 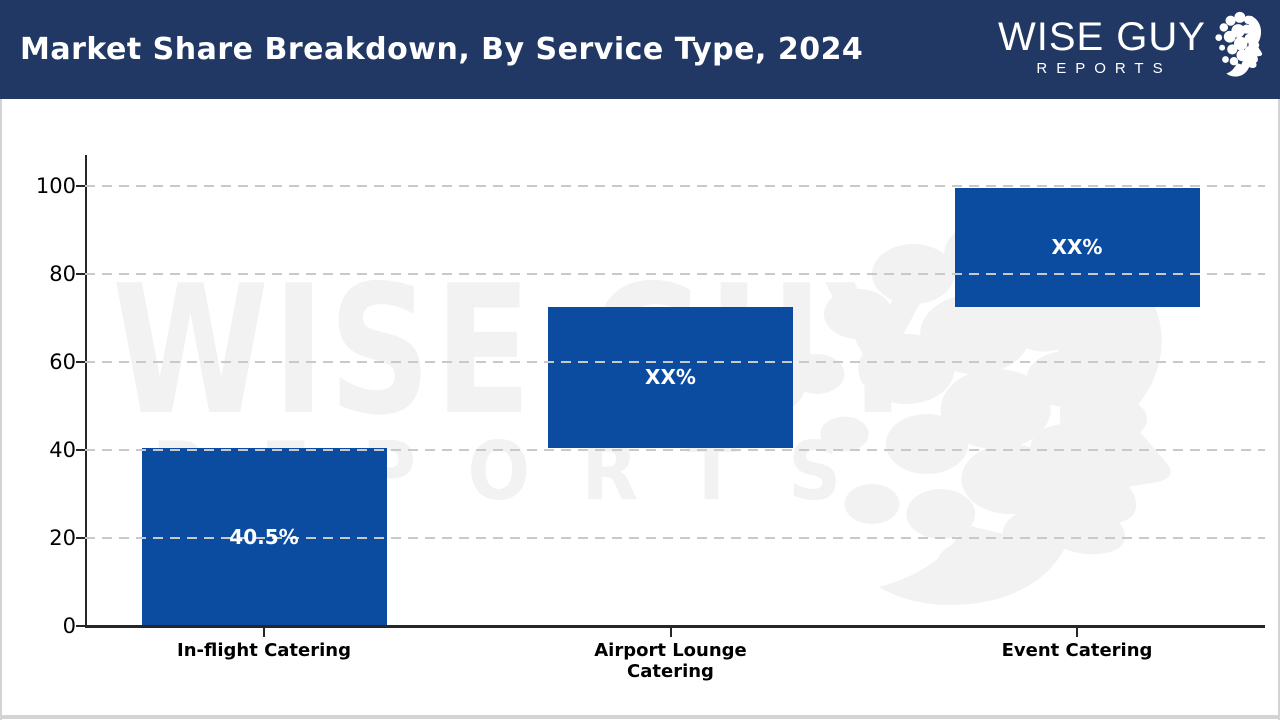 I want to click on x-category-line: In-flight Catering, so click(x=264, y=650).